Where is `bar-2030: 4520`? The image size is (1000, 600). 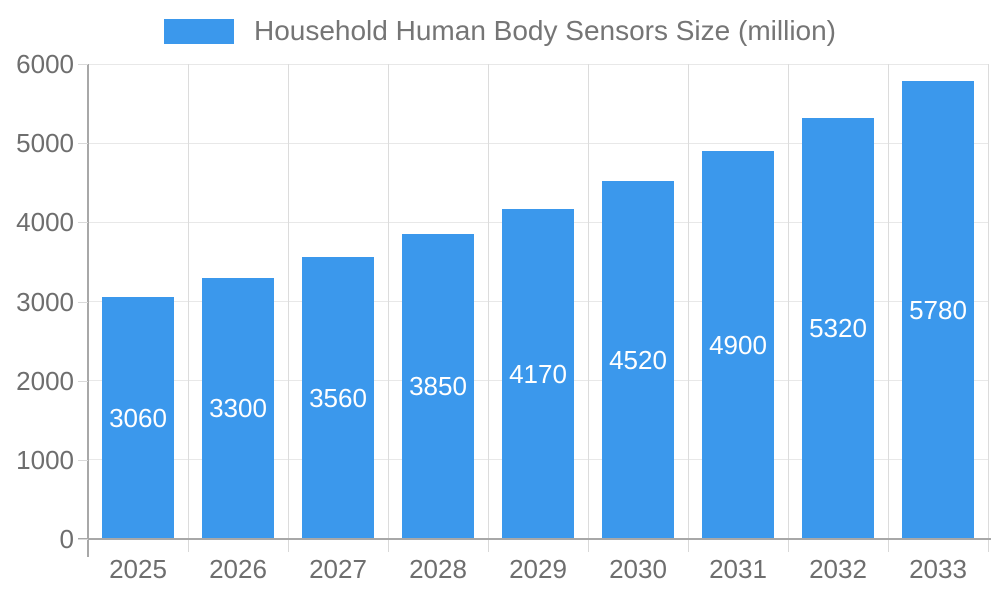
bar-2030: 4520 is located at coordinates (638, 360).